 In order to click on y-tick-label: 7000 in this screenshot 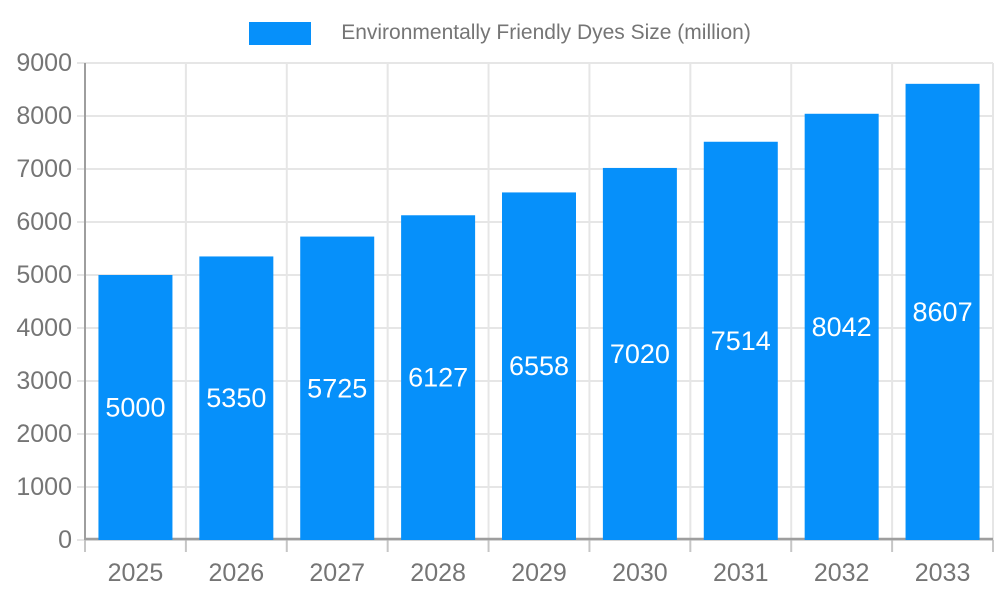, I will do `click(44, 169)`.